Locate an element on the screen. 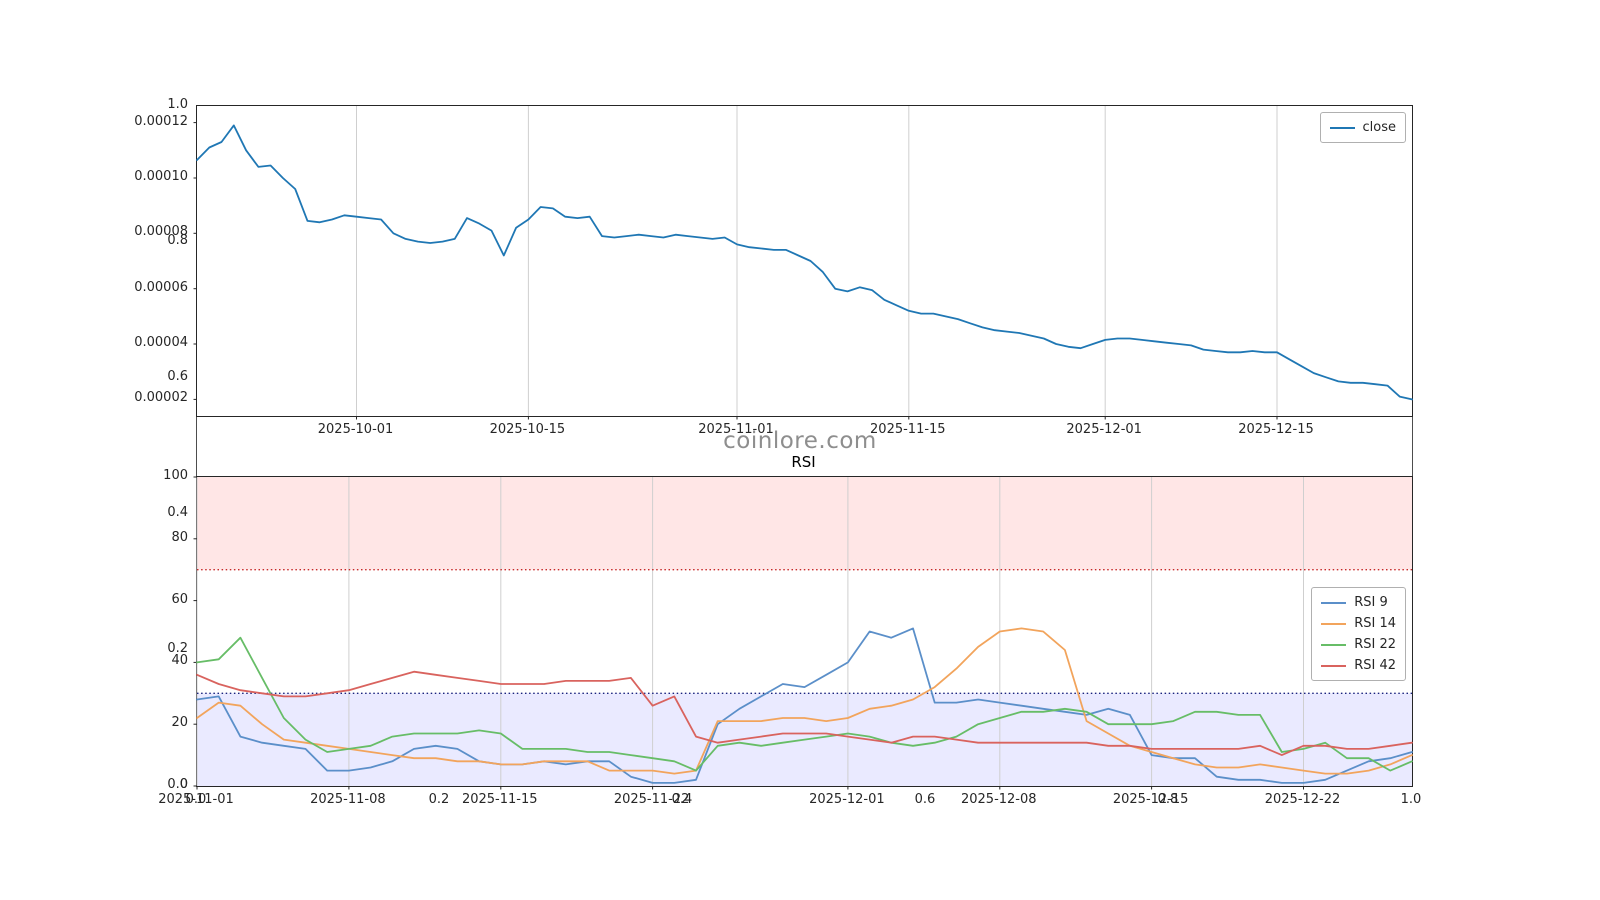 Image resolution: width=1600 pixels, height=900 pixels. overlay-x-tick-label: 0.0 is located at coordinates (196, 799).